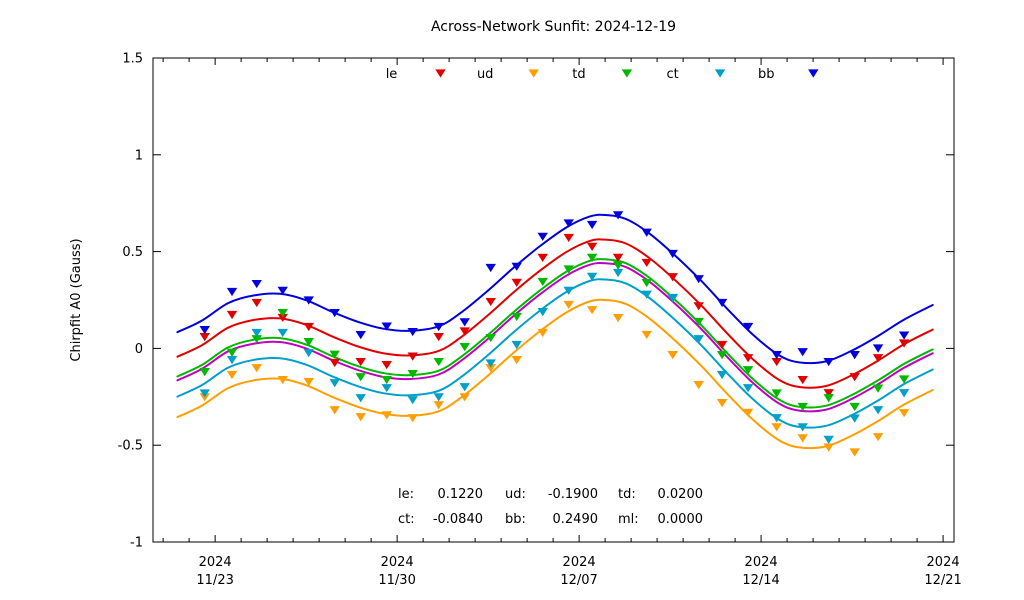 The height and width of the screenshot is (600, 1024). What do you see at coordinates (485, 74) in the screenshot?
I see `legend-label-ud: ud` at bounding box center [485, 74].